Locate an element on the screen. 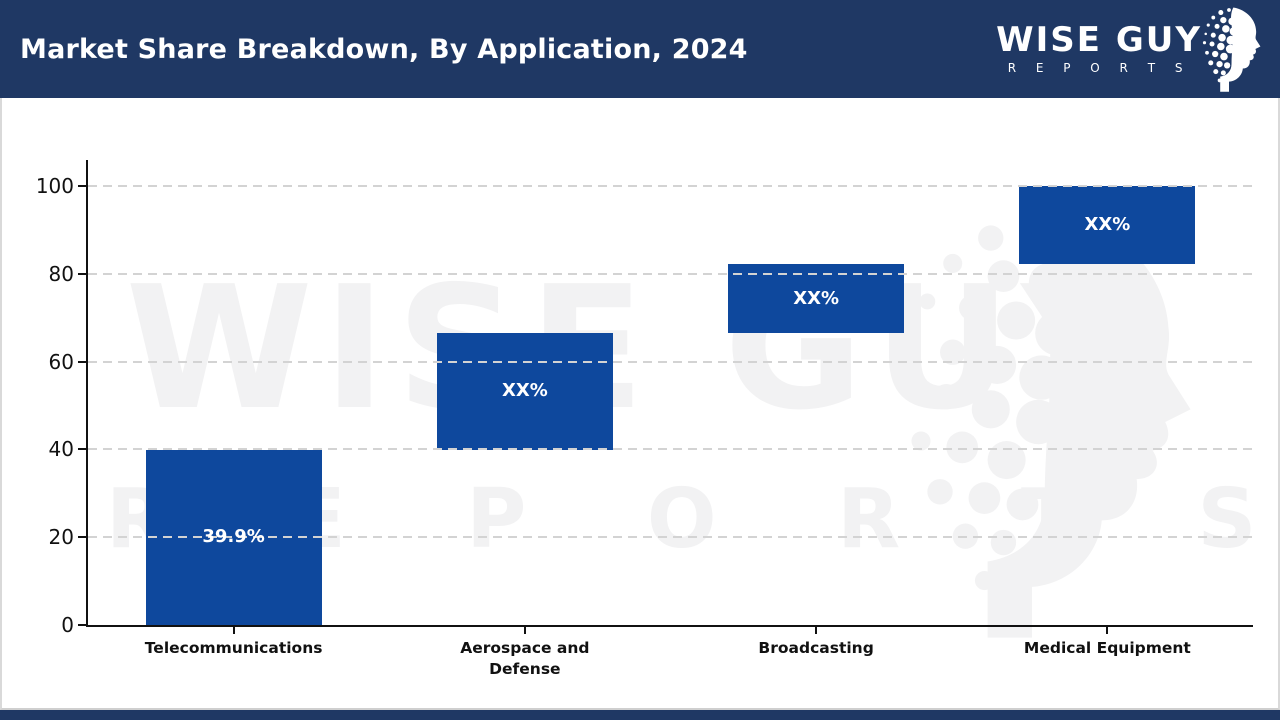  logo-primary-label: WISE GUY is located at coordinates (1099, 40).